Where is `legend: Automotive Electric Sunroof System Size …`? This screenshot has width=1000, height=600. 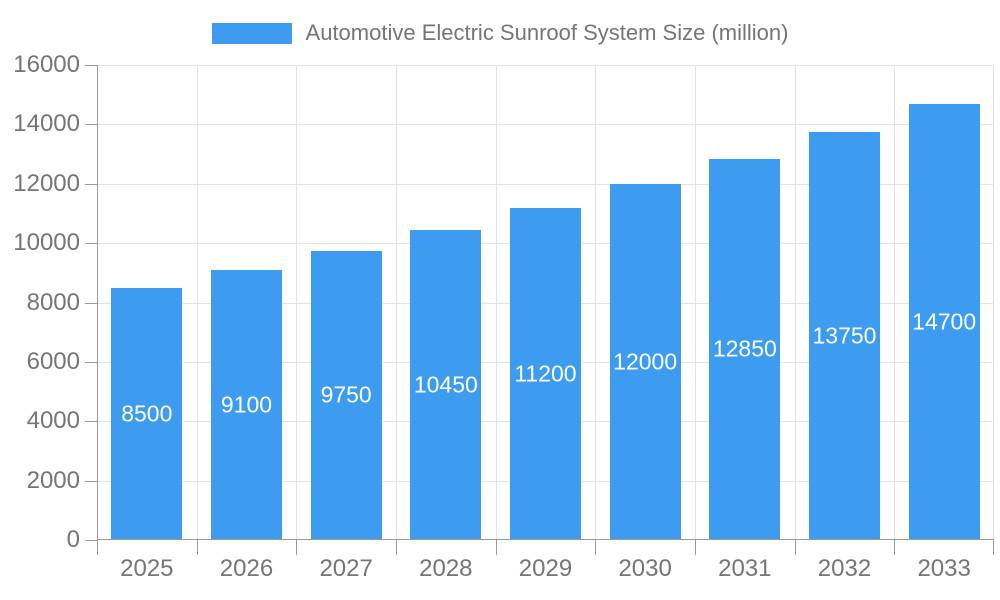 legend: Automotive Electric Sunroof System Size … is located at coordinates (500, 33).